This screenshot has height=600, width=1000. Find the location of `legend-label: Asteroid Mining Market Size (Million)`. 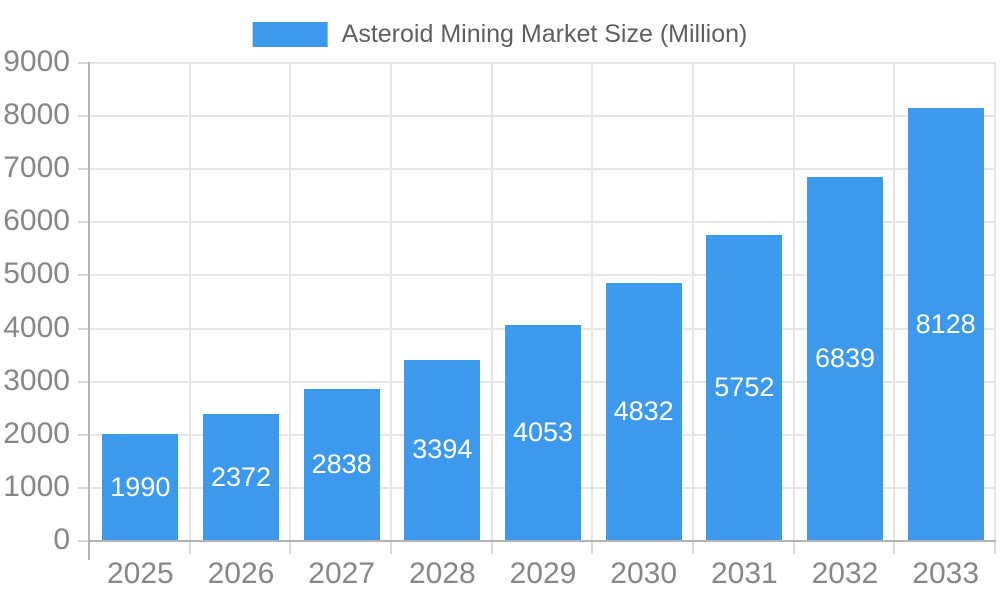

legend-label: Asteroid Mining Market Size (Million) is located at coordinates (544, 34).